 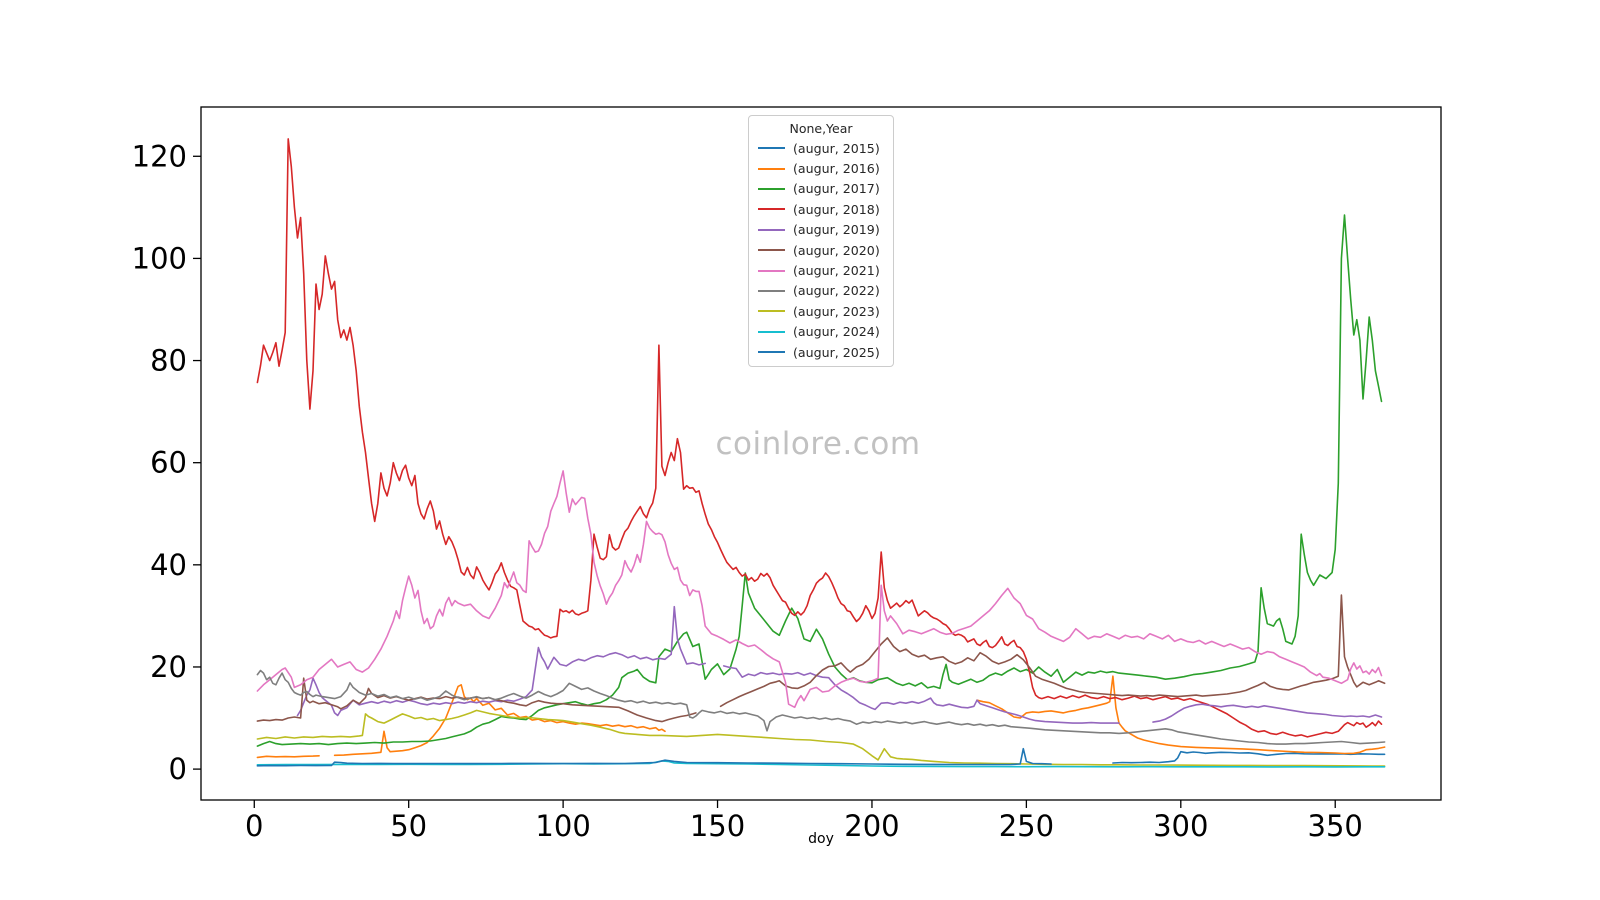 What do you see at coordinates (1026, 826) in the screenshot?
I see `x-tick-label: 250` at bounding box center [1026, 826].